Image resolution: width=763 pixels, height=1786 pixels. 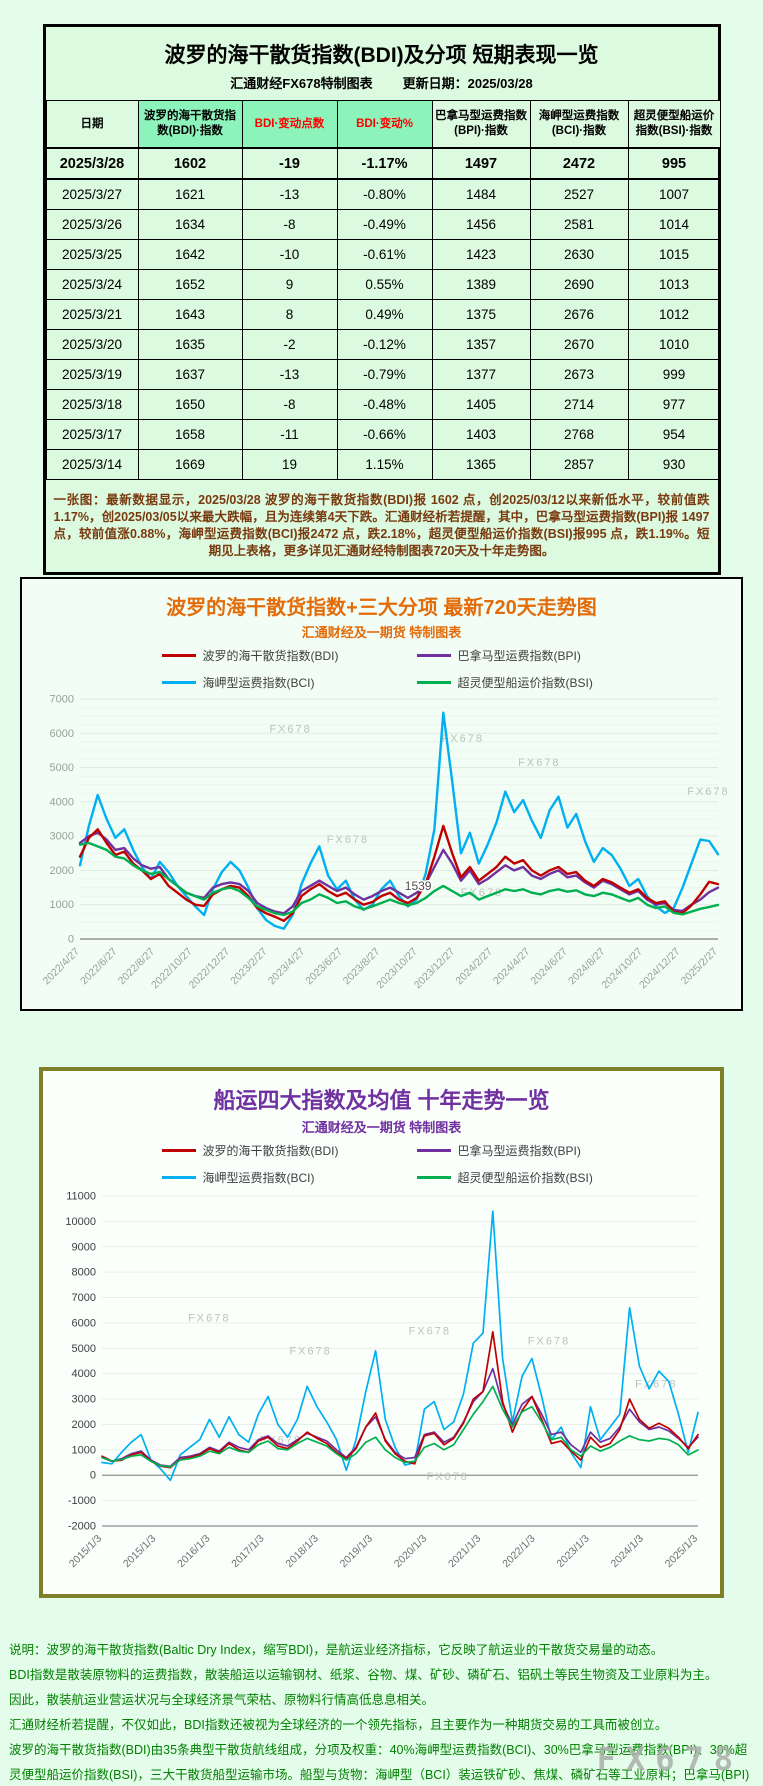 What do you see at coordinates (190, 404) in the screenshot?
I see `table-cell: 1650` at bounding box center [190, 404].